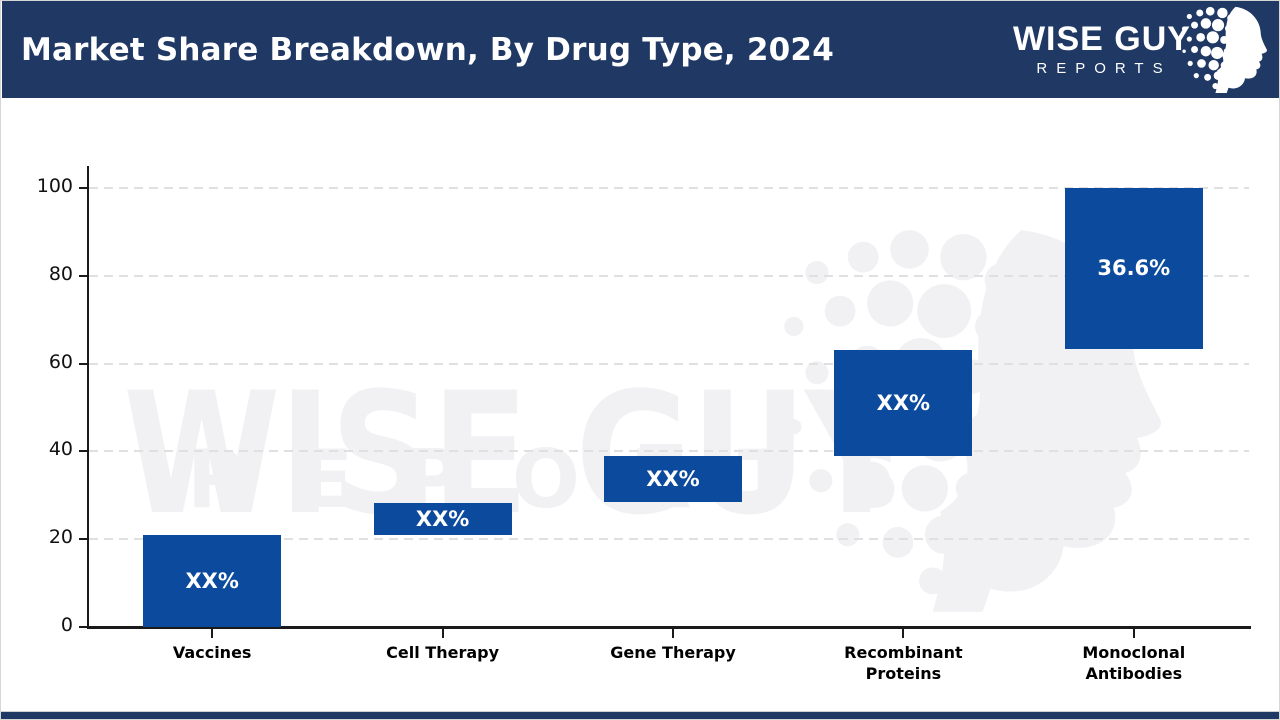  What do you see at coordinates (88, 397) in the screenshot?
I see `y-axis-line` at bounding box center [88, 397].